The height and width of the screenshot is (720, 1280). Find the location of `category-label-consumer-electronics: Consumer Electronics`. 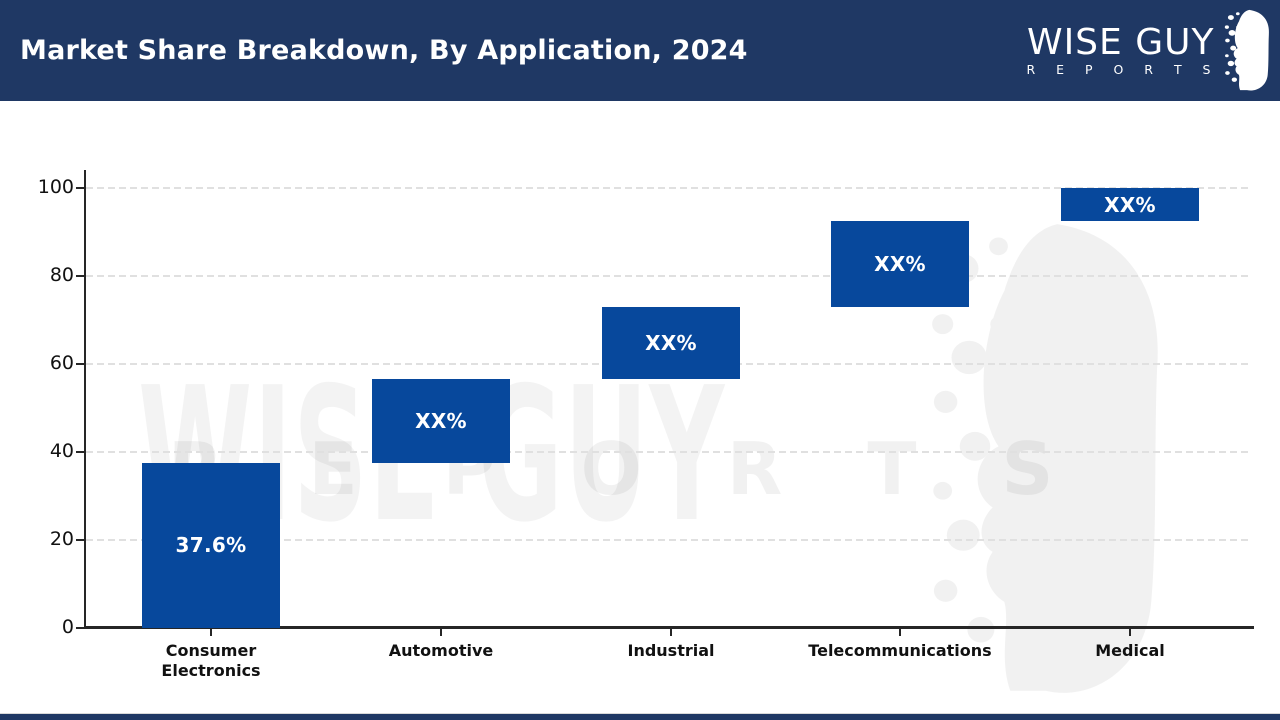

category-label-consumer-electronics: Consumer Electronics is located at coordinates (211, 661).